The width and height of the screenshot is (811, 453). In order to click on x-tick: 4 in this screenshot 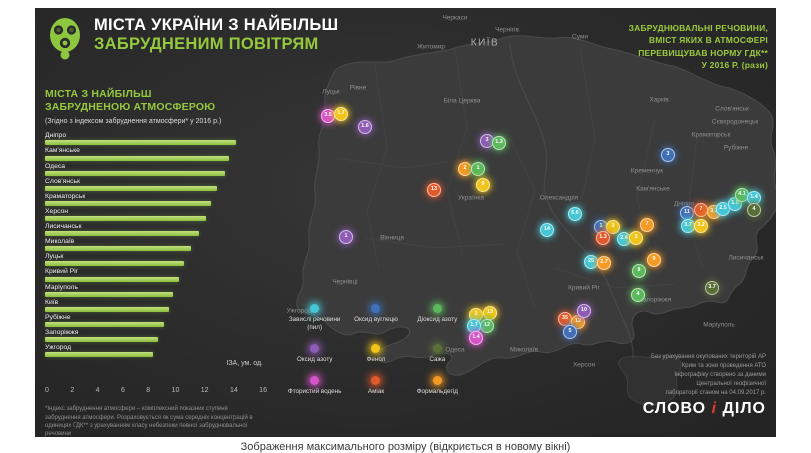, I will do `click(97, 391)`.